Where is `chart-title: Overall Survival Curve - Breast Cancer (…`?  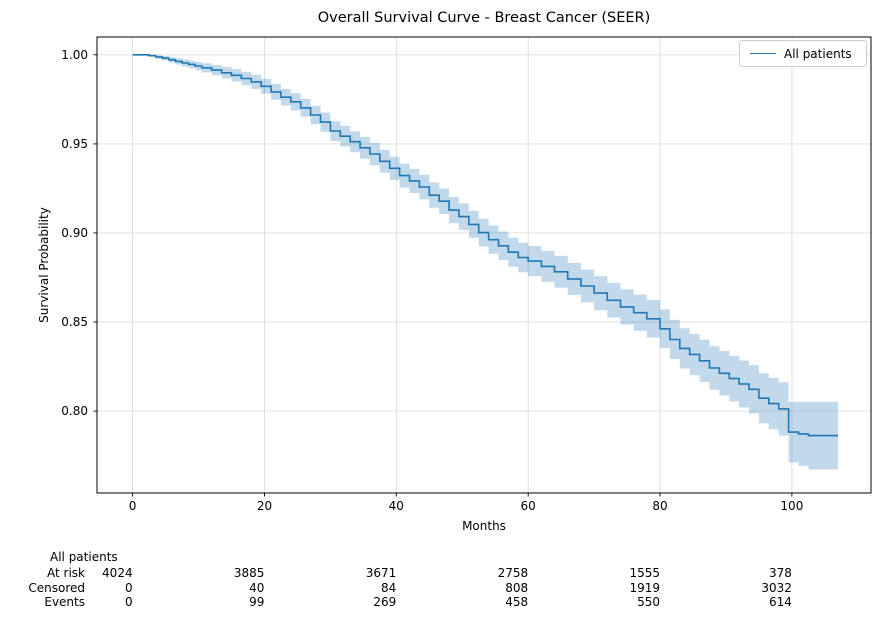 chart-title: Overall Survival Curve - Breast Cancer (… is located at coordinates (484, 18).